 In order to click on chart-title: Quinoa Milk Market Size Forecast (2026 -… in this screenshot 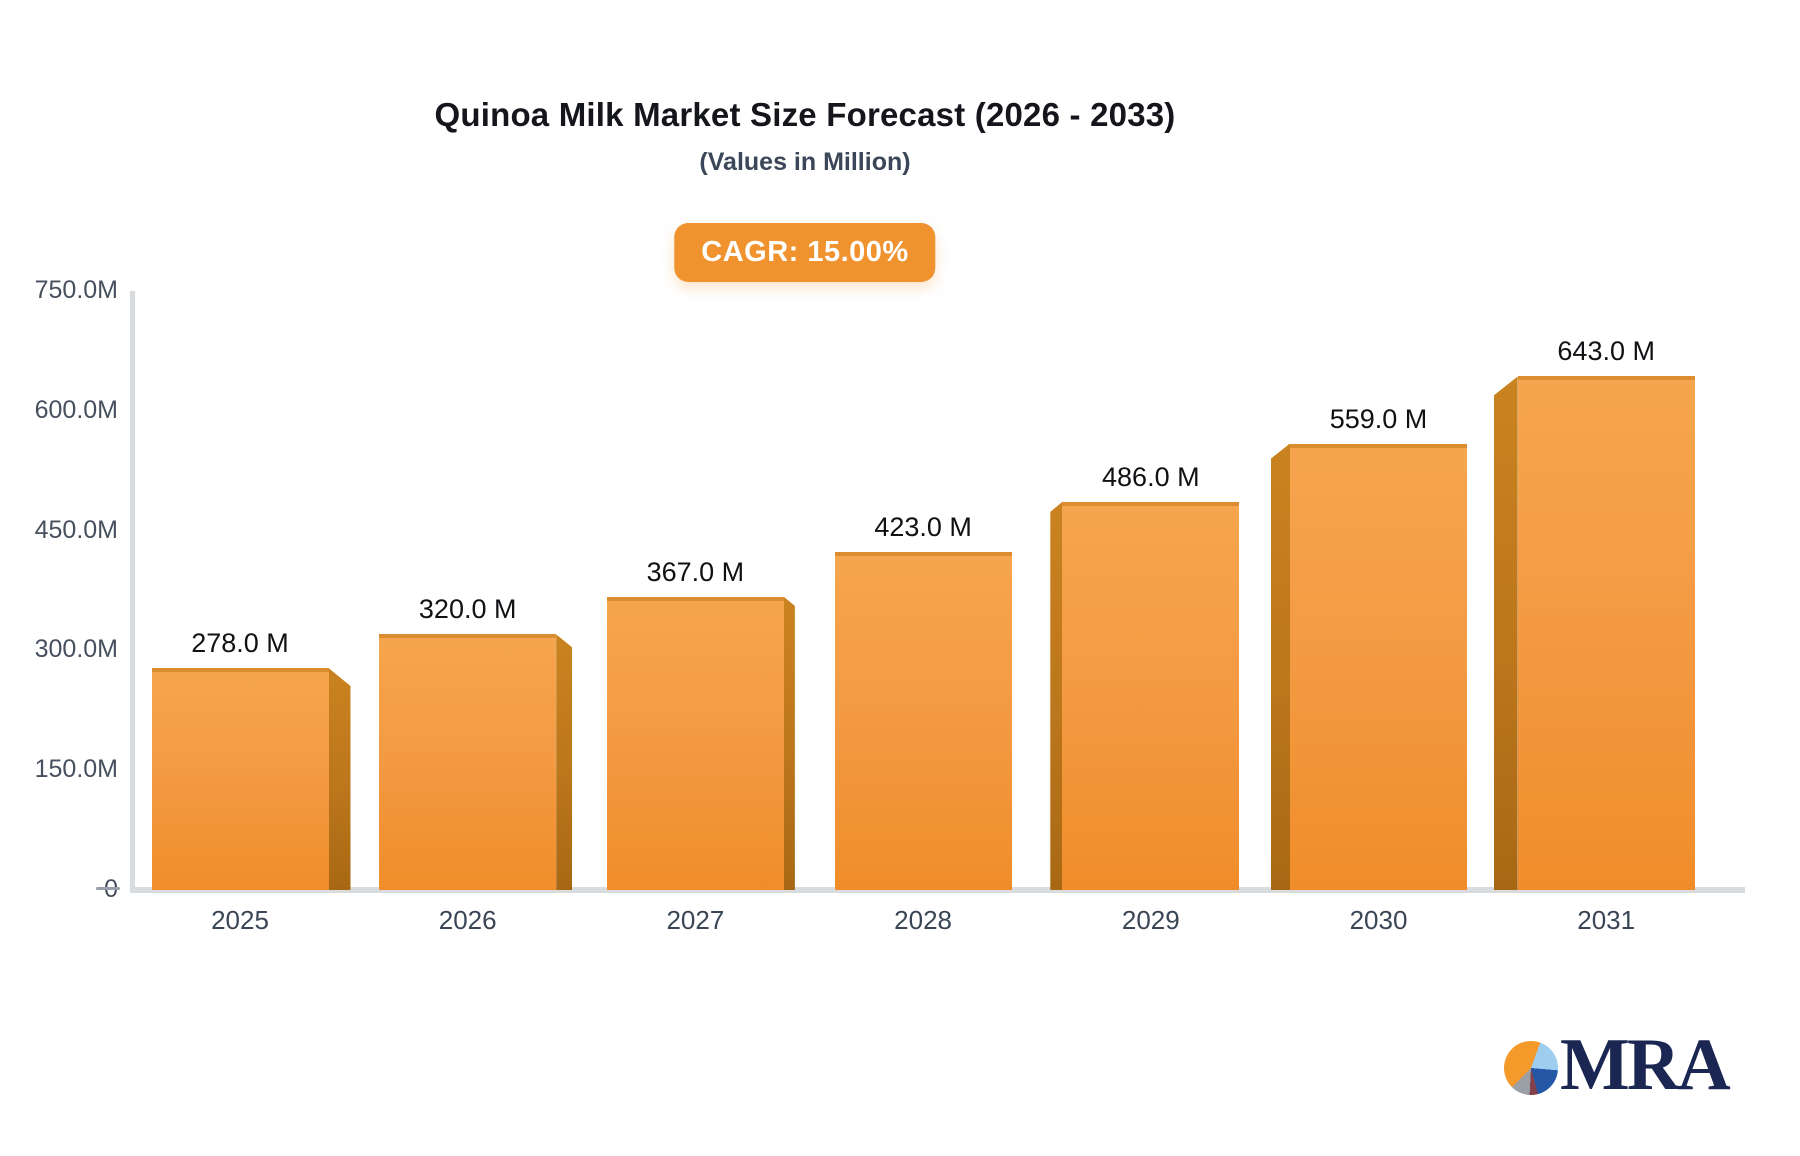, I will do `click(805, 114)`.